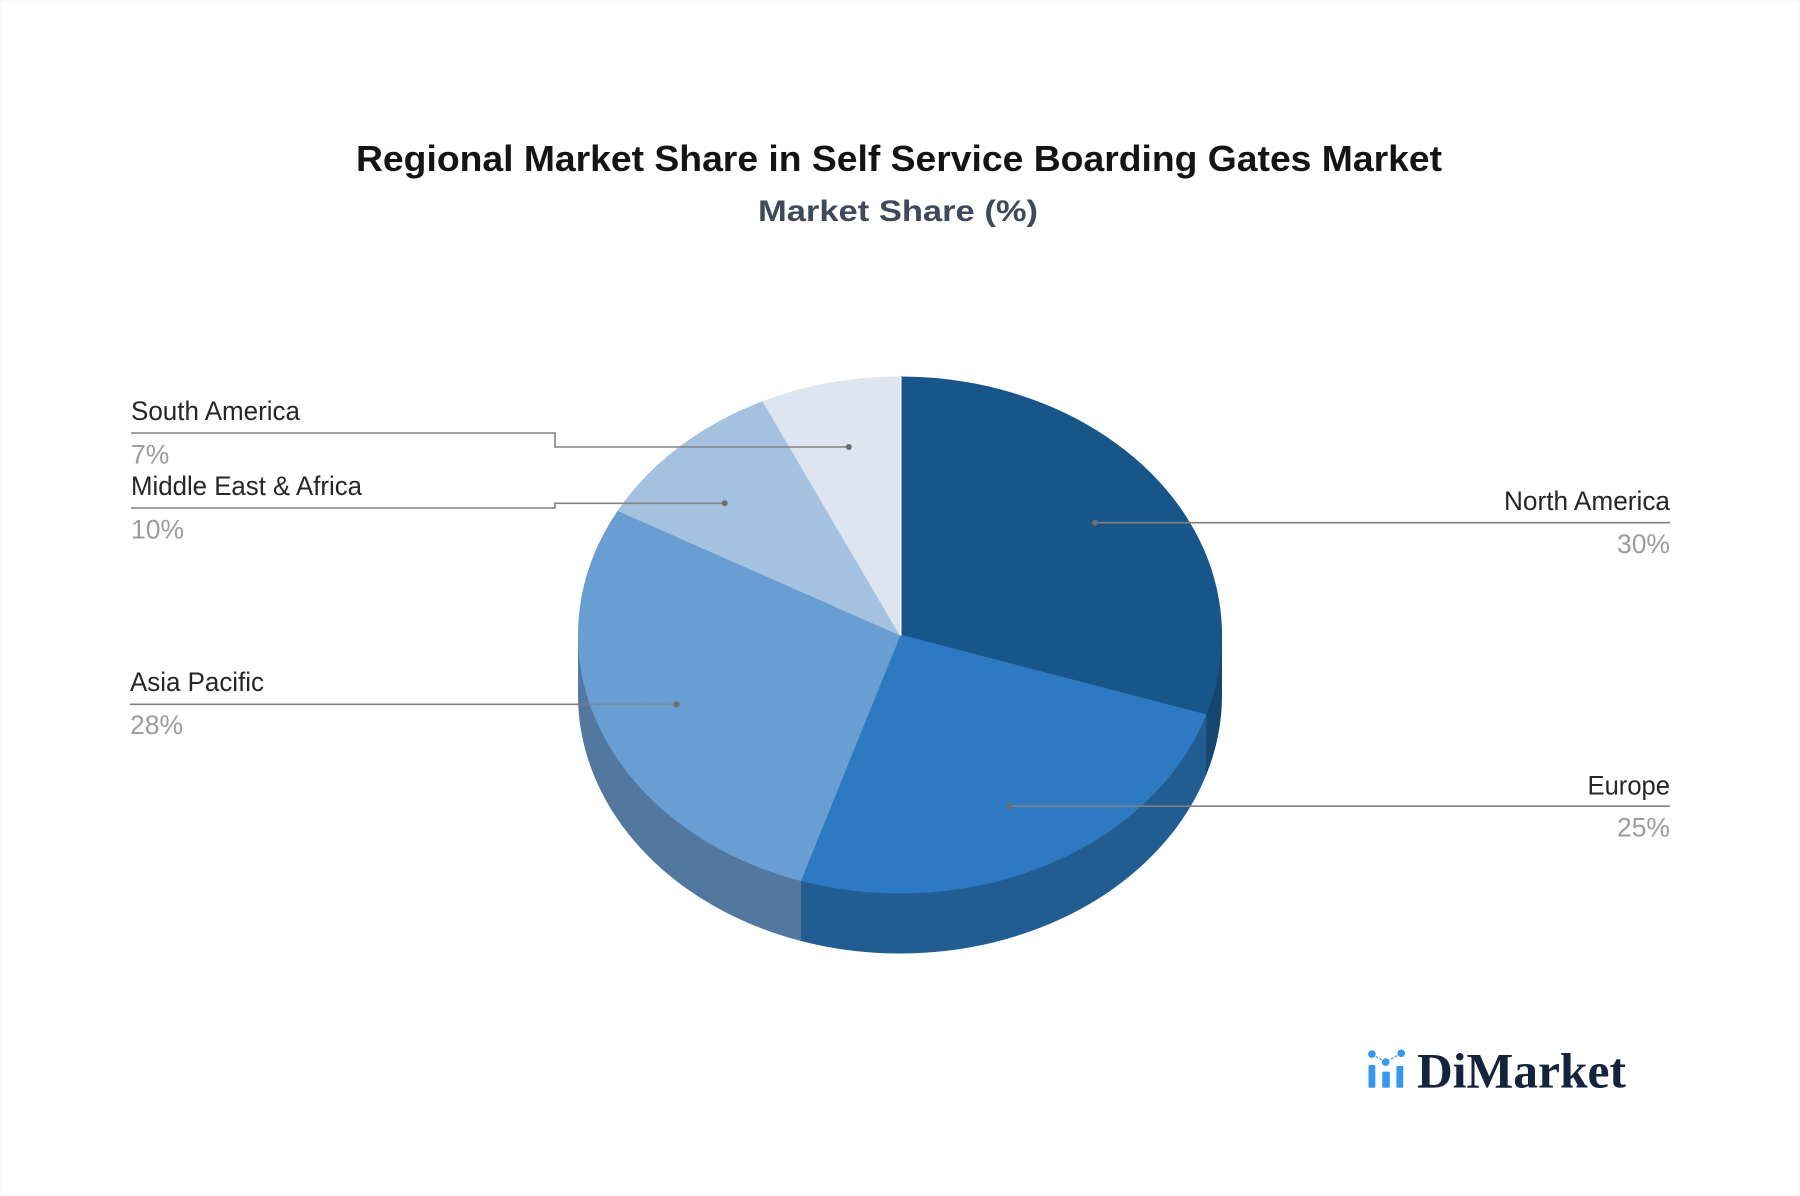 The image size is (1800, 1196). Describe the element at coordinates (246, 486) in the screenshot. I see `svg-text: Middle East & Africa` at that location.